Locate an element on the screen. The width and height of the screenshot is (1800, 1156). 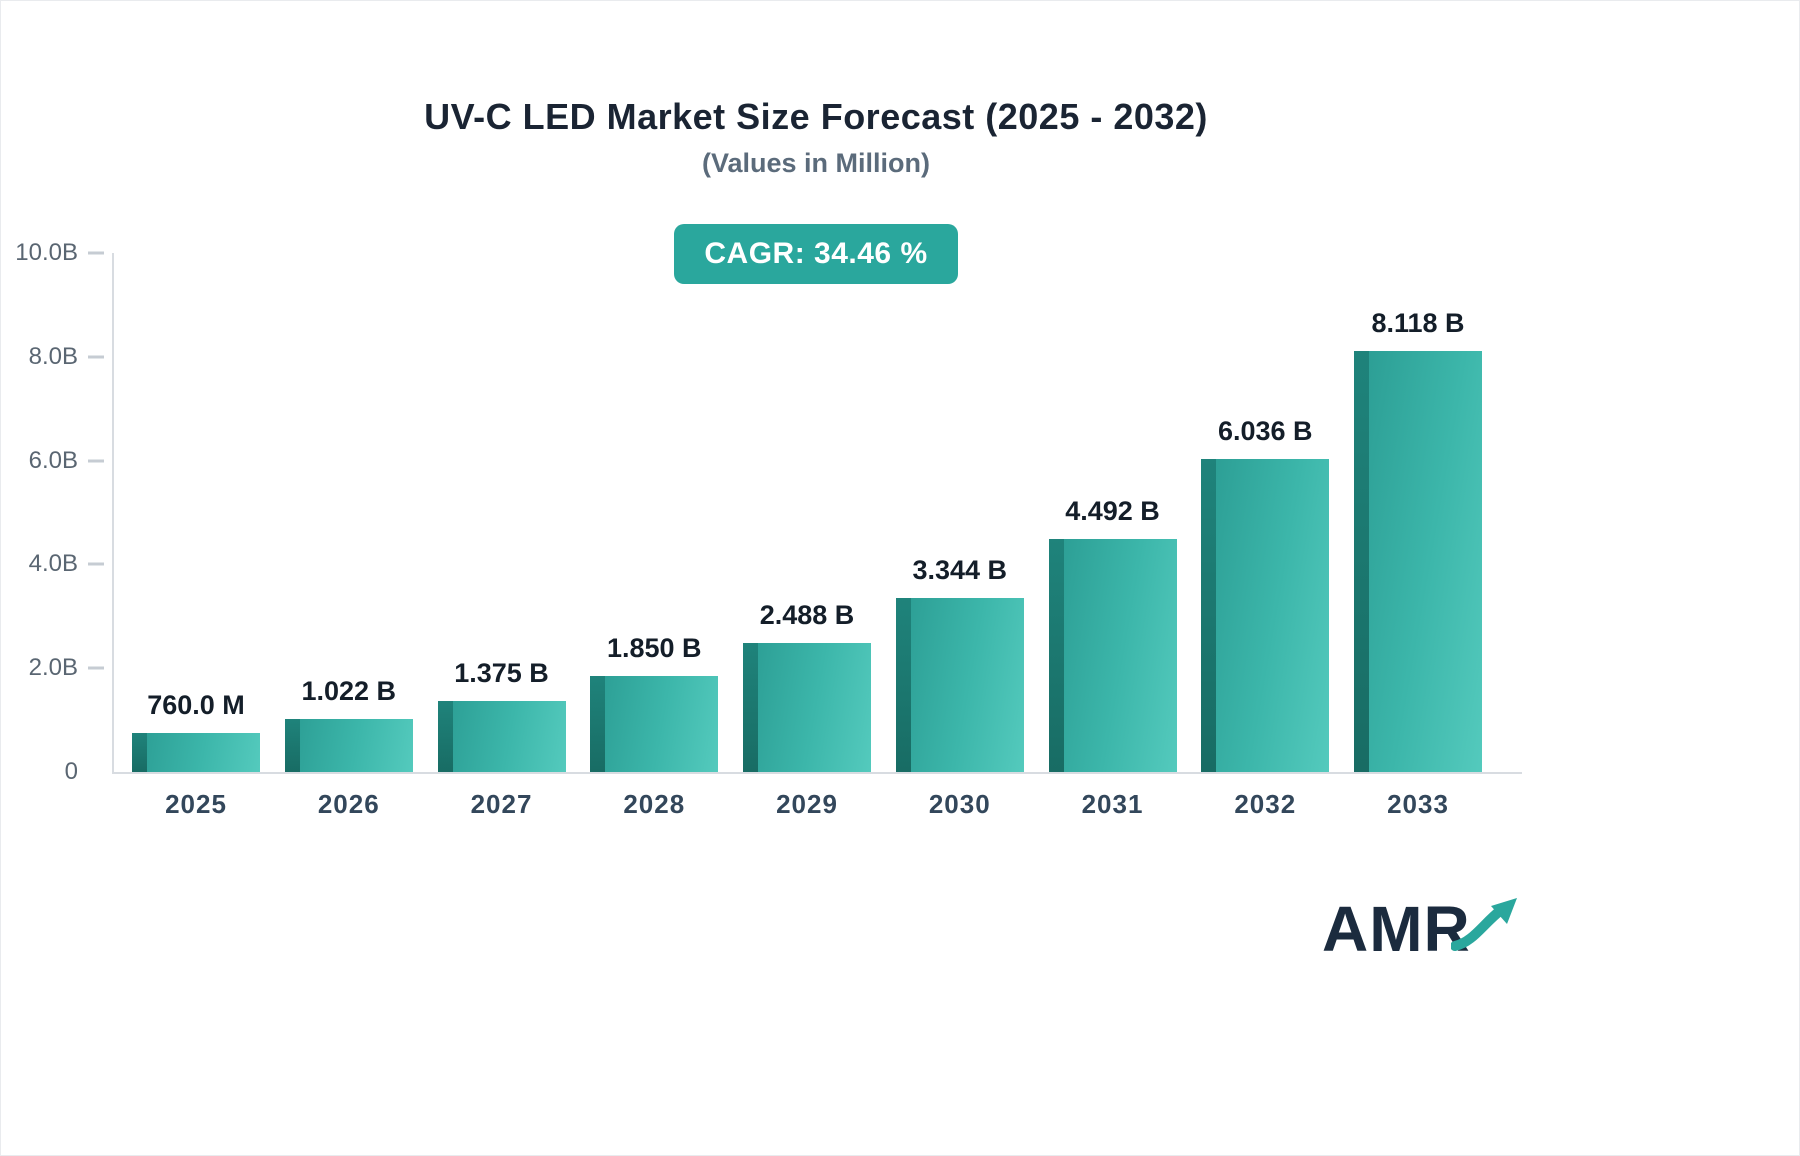
x-axis-tick-label: 2026 is located at coordinates (348, 804).